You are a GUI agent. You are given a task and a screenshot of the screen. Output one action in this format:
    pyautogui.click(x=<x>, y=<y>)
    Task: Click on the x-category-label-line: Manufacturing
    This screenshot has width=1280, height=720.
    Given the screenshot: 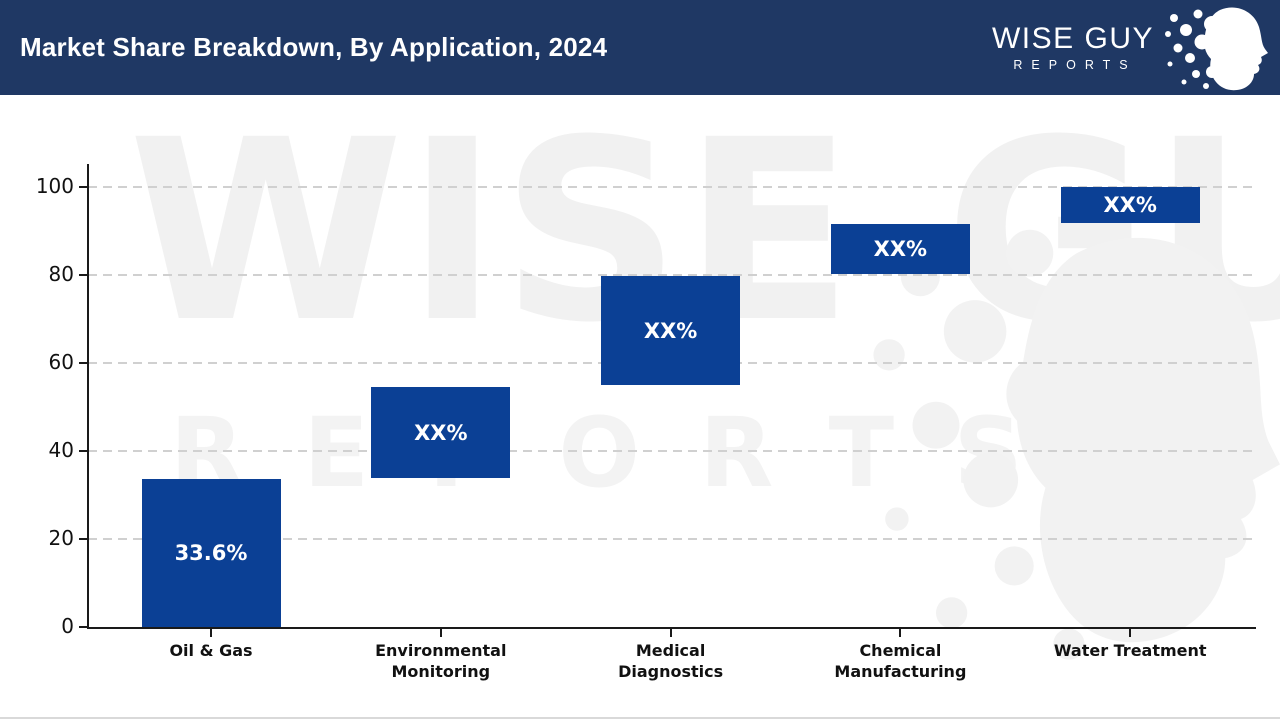 What is the action you would take?
    pyautogui.click(x=900, y=671)
    